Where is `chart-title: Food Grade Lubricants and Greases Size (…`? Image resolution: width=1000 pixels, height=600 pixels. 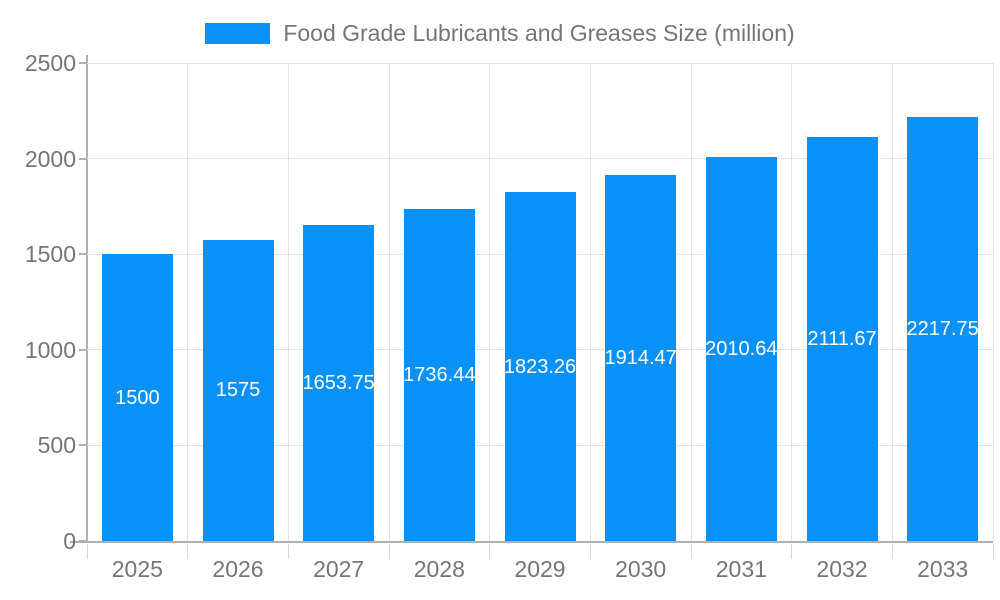 chart-title: Food Grade Lubricants and Greases Size (… is located at coordinates (539, 33).